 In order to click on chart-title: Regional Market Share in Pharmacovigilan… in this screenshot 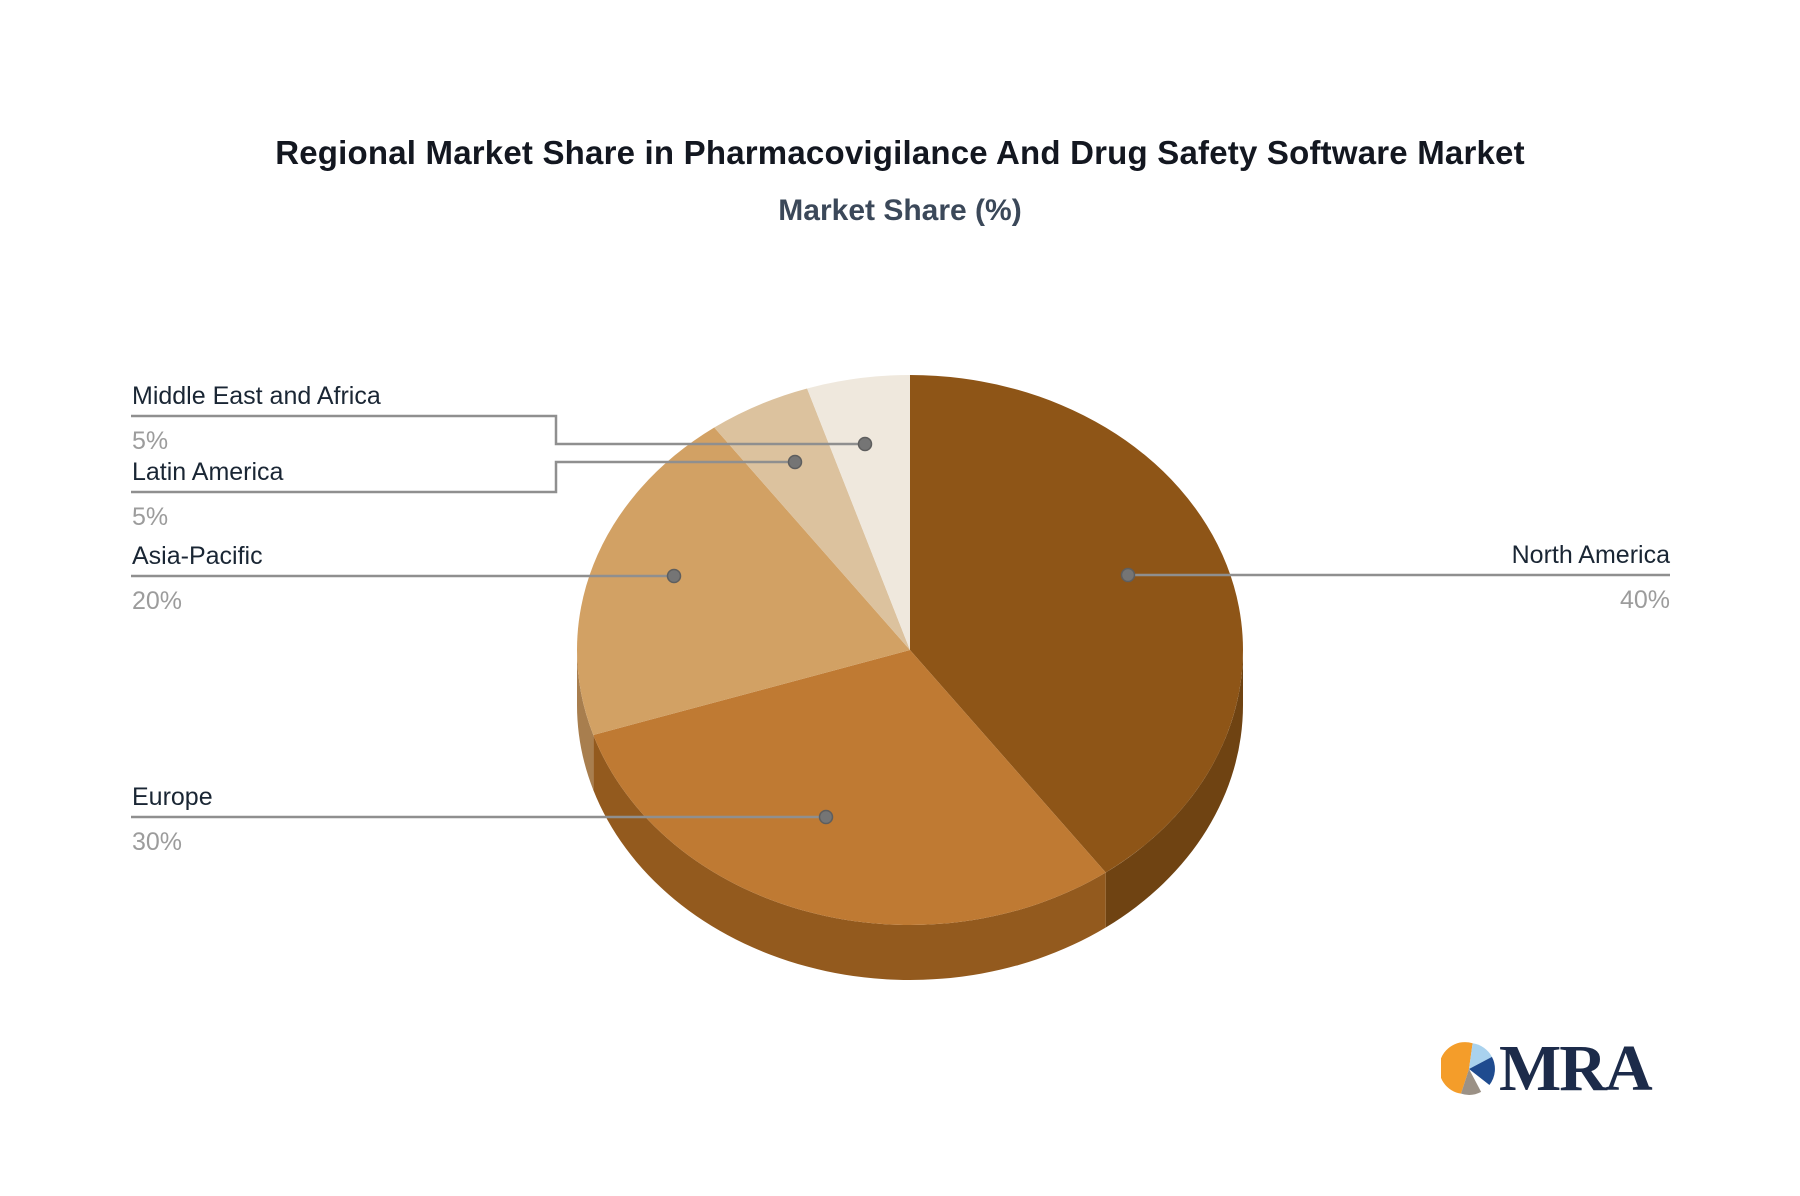, I will do `click(900, 152)`.